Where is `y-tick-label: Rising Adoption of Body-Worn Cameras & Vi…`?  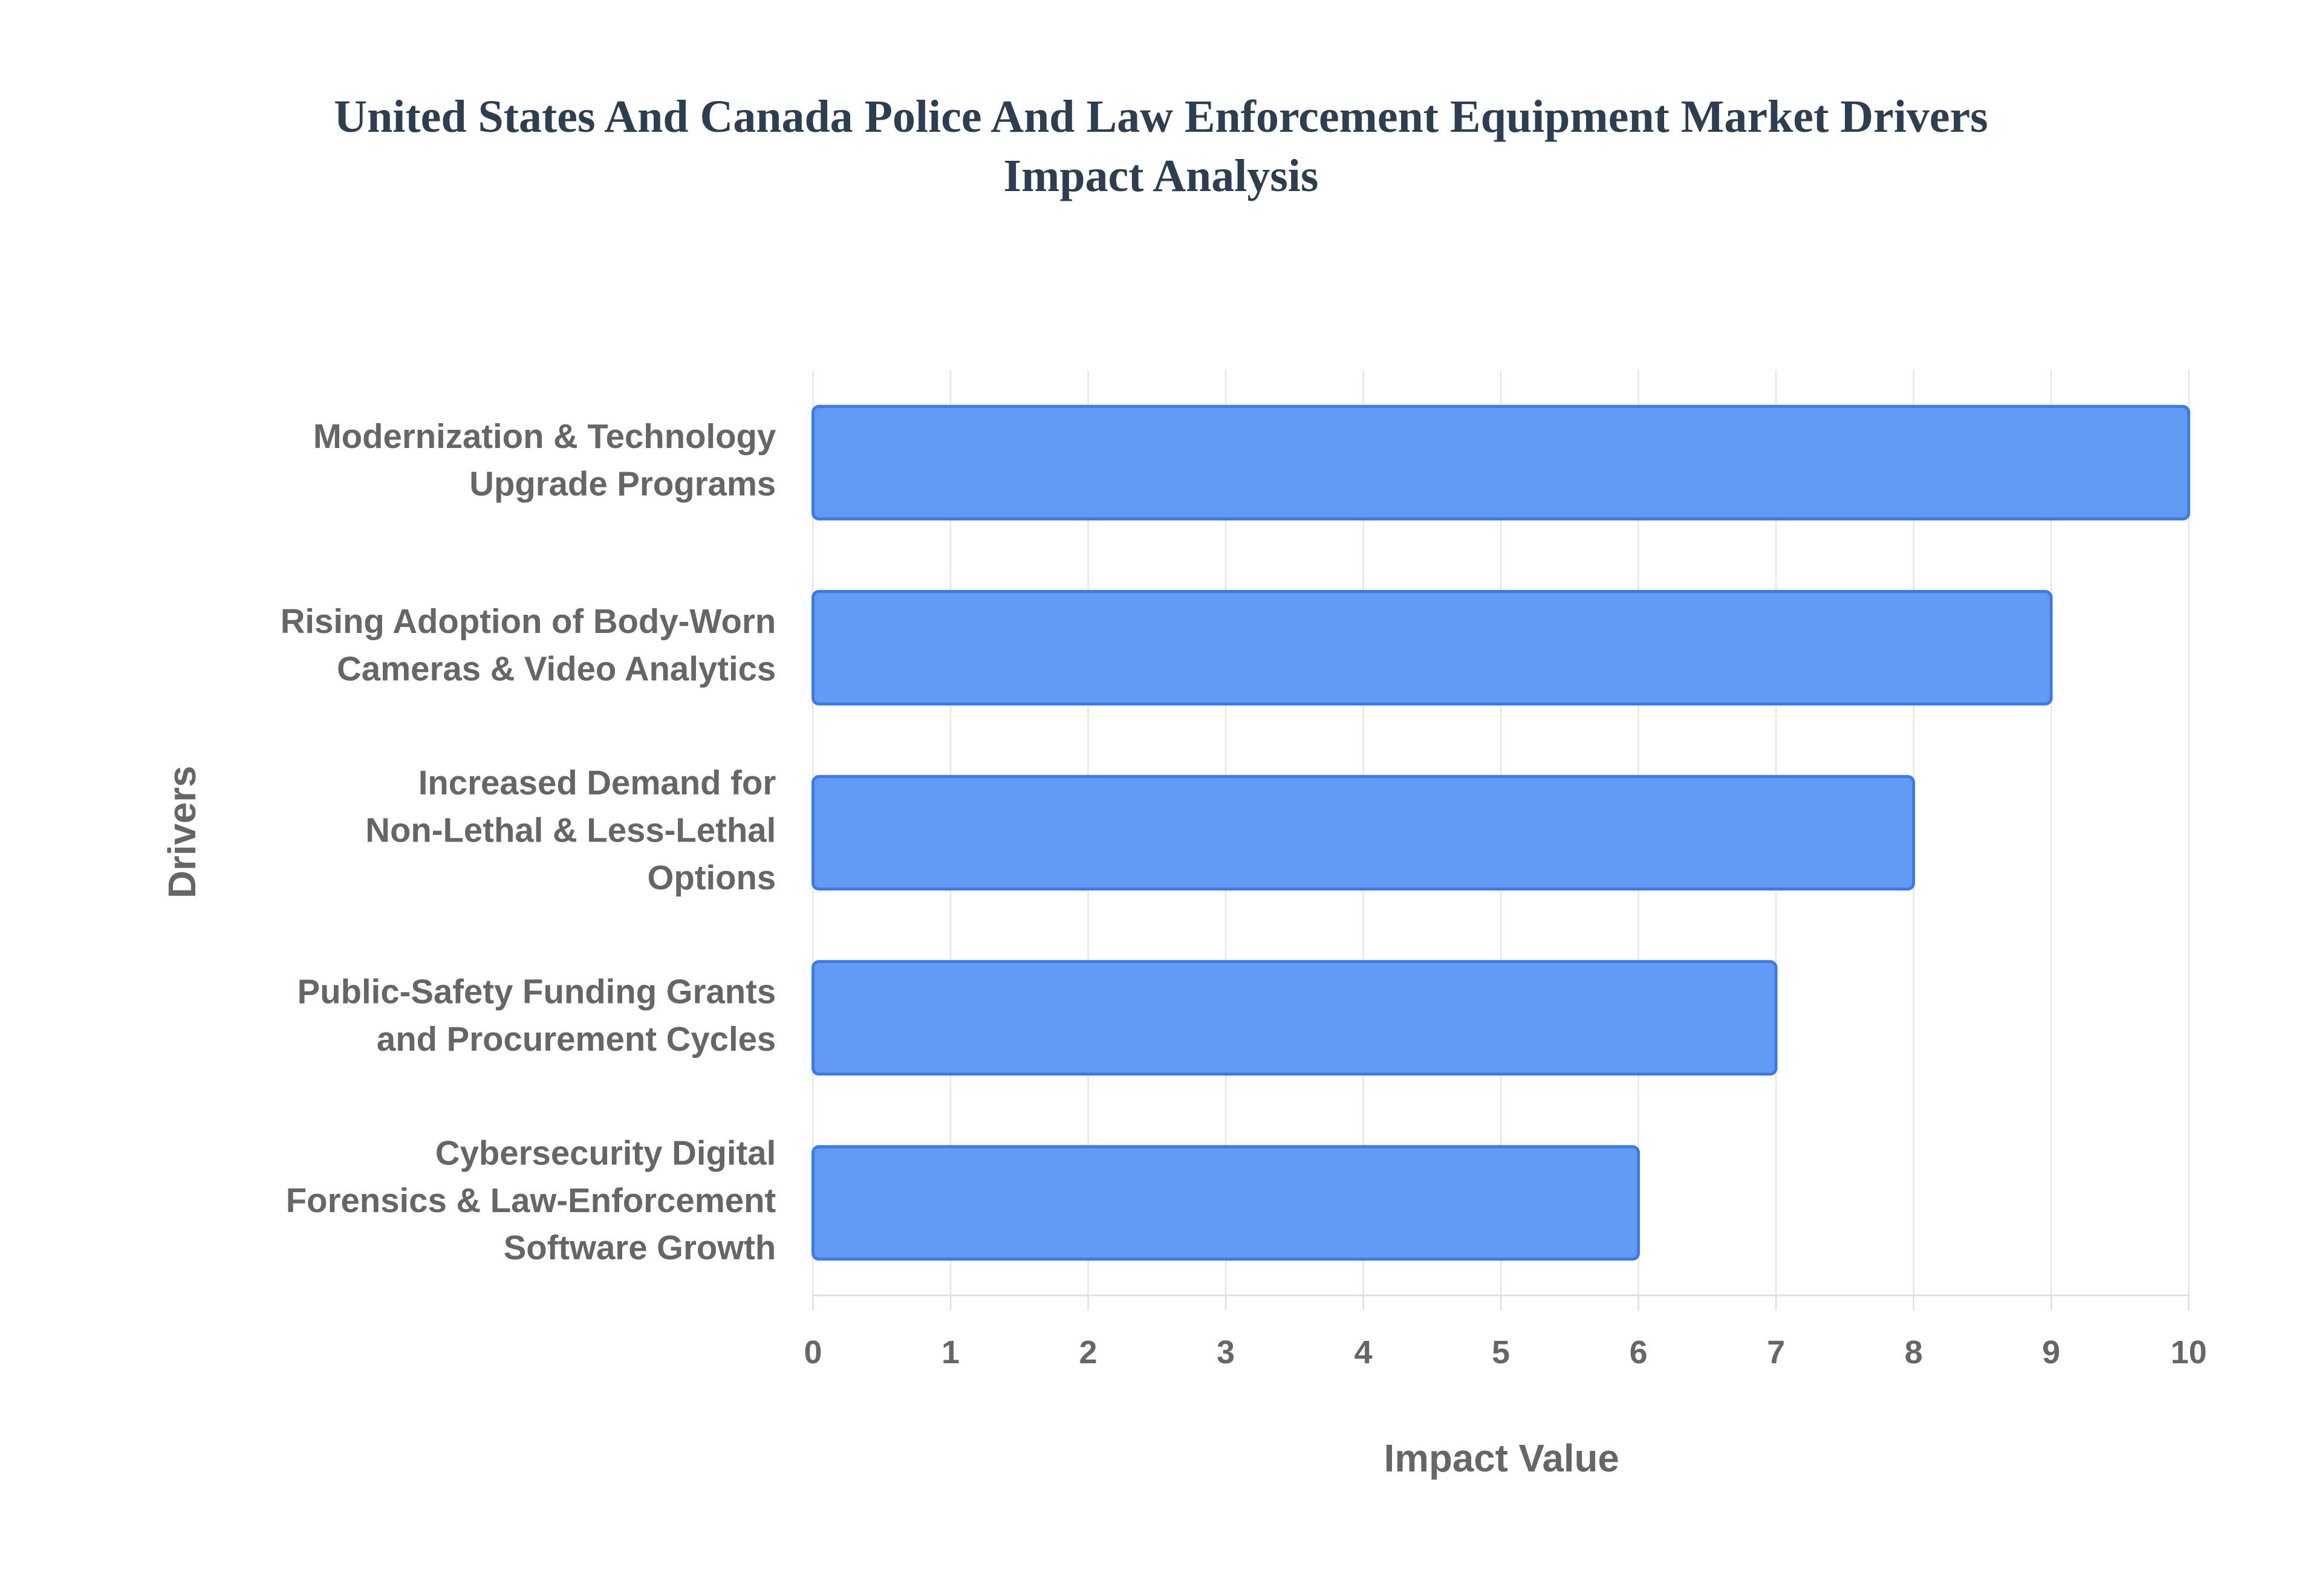
y-tick-label: Rising Adoption of Body-Worn Cameras & Vi… is located at coordinates (528, 644).